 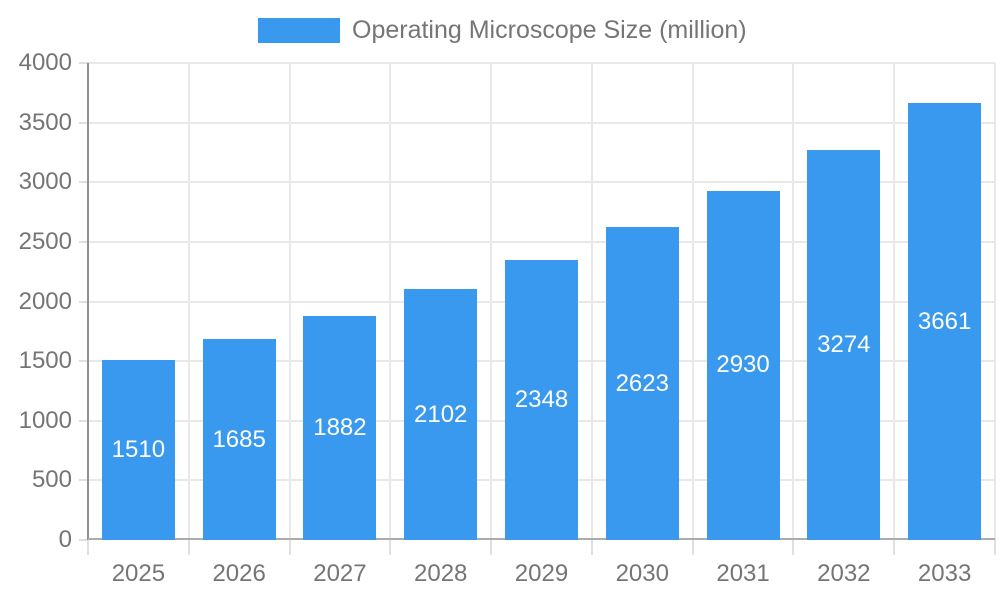 I want to click on bar-value-label: 3661, so click(x=944, y=321).